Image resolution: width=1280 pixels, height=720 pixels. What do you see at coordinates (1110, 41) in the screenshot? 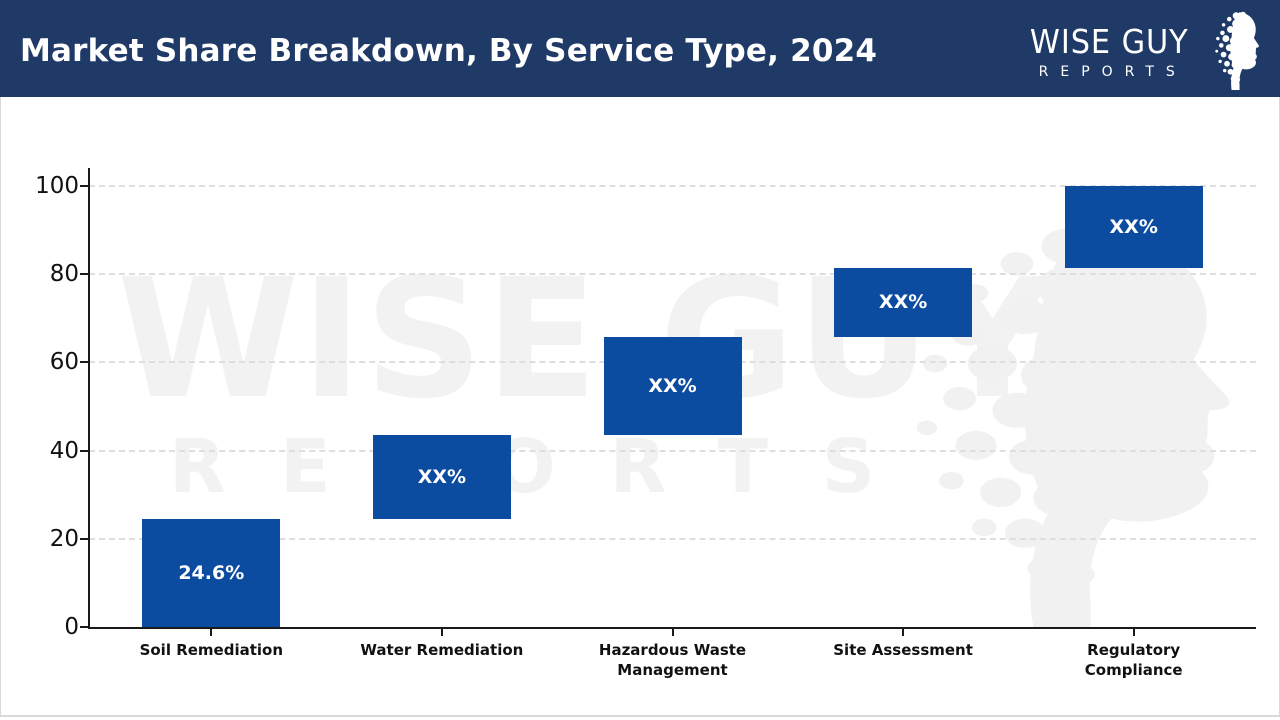
I see `brand-name-text: WISE GUY` at bounding box center [1110, 41].